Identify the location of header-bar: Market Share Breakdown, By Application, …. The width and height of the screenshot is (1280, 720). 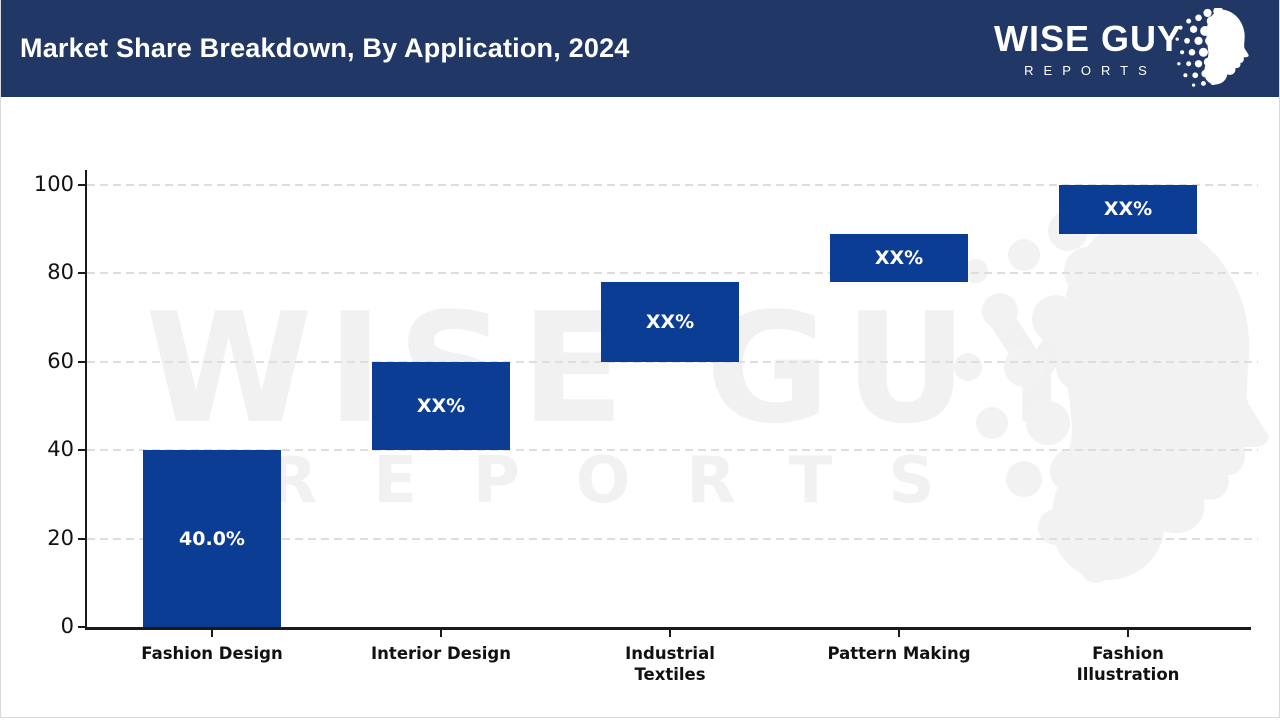
(640, 48).